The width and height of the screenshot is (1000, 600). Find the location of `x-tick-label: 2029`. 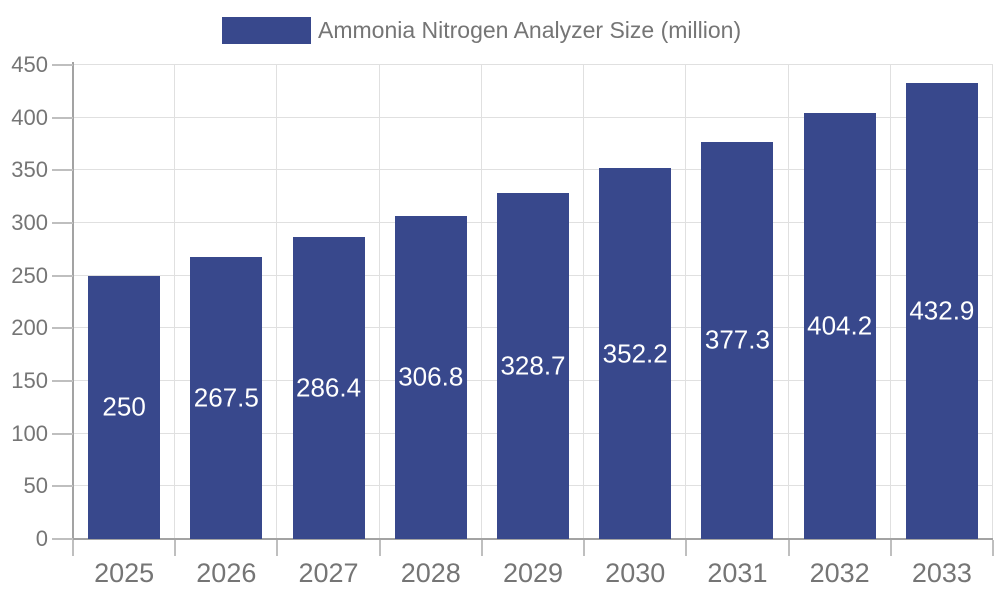

x-tick-label: 2029 is located at coordinates (533, 573).